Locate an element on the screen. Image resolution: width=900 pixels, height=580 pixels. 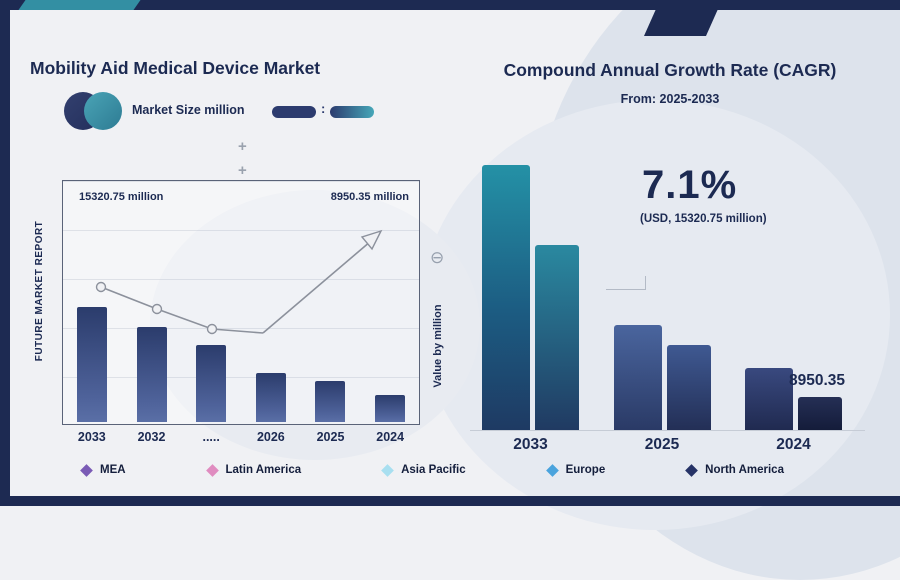
bar-group-2025 is located at coordinates (662, 377).